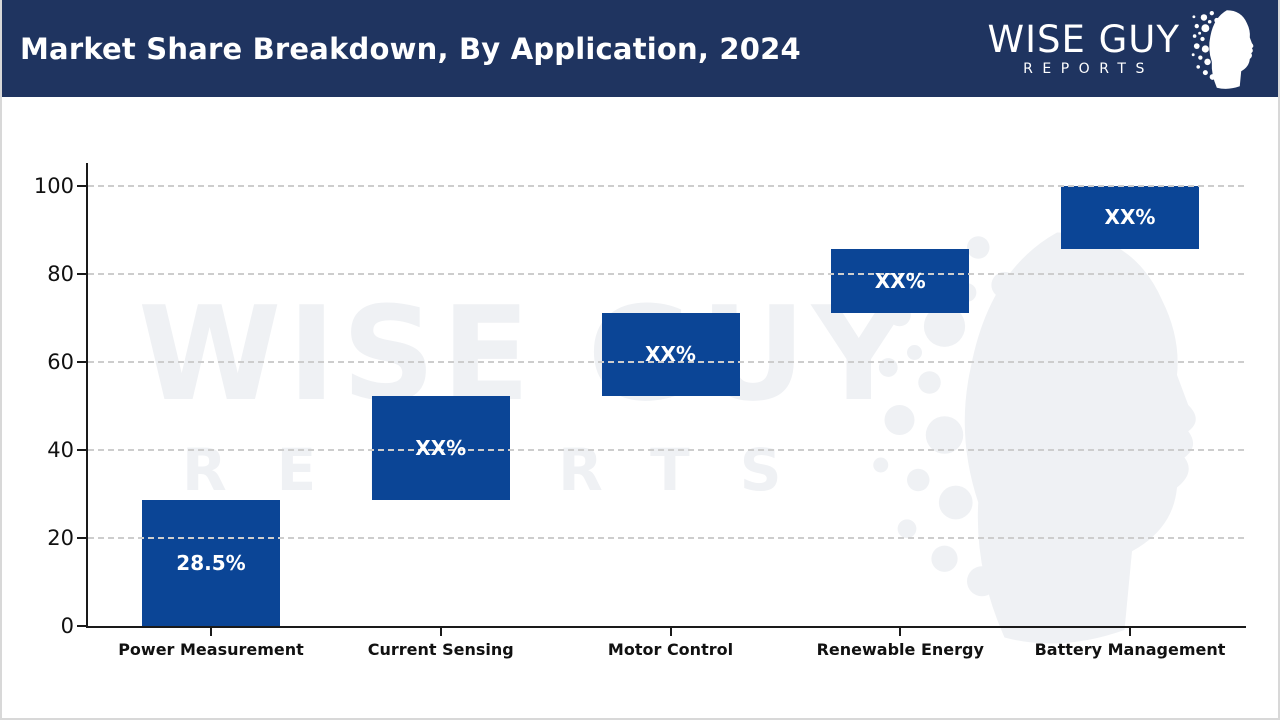 The image size is (1280, 720). I want to click on logo-text: WISE GUY REPORTS, so click(1084, 49).